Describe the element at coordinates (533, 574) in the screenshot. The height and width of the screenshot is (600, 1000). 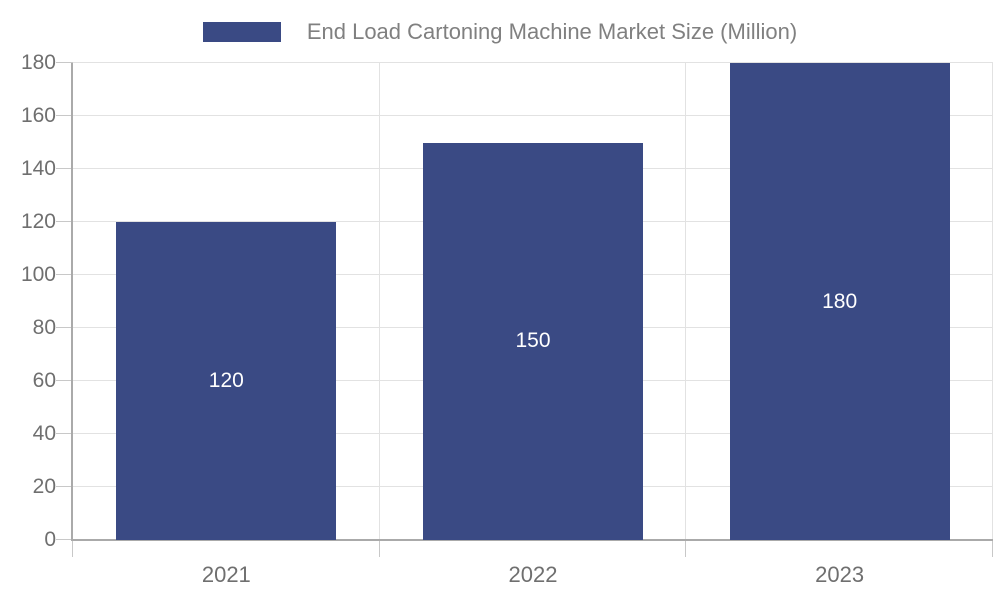
I see `x-tick-label-2022: 2022` at that location.